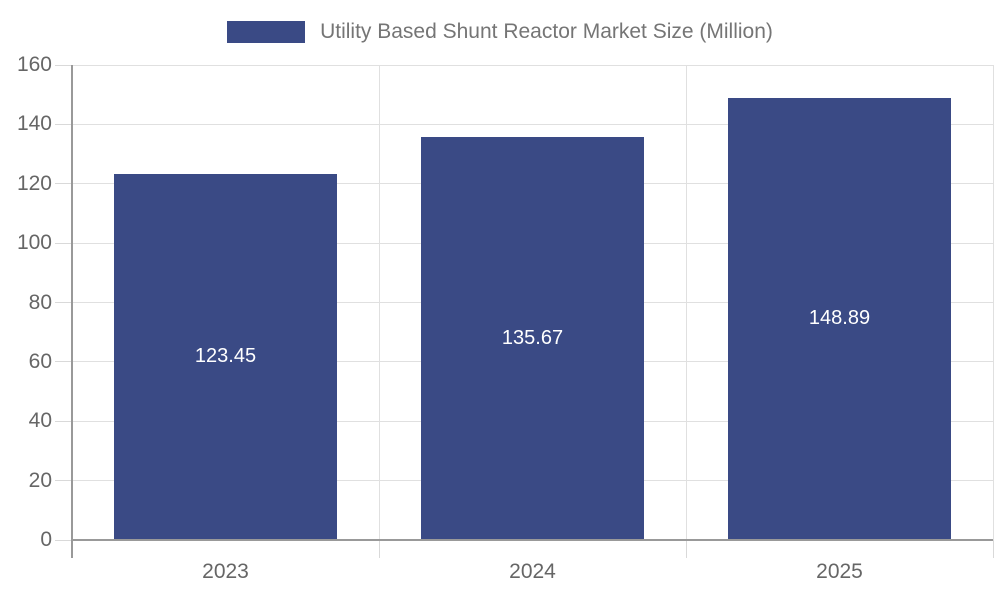  Describe the element at coordinates (34, 183) in the screenshot. I see `y-tick-label: 120` at that location.